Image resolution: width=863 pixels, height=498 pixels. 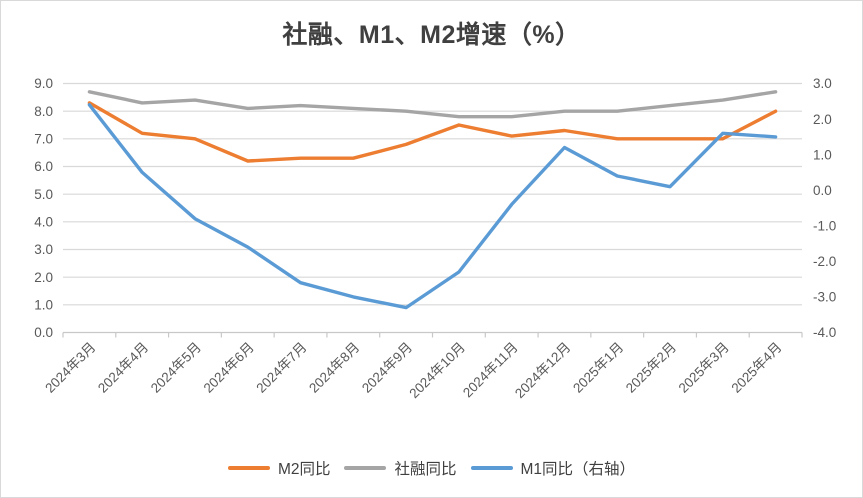 What do you see at coordinates (43, 305) in the screenshot?
I see `y-axis-left-label: 1.0` at bounding box center [43, 305].